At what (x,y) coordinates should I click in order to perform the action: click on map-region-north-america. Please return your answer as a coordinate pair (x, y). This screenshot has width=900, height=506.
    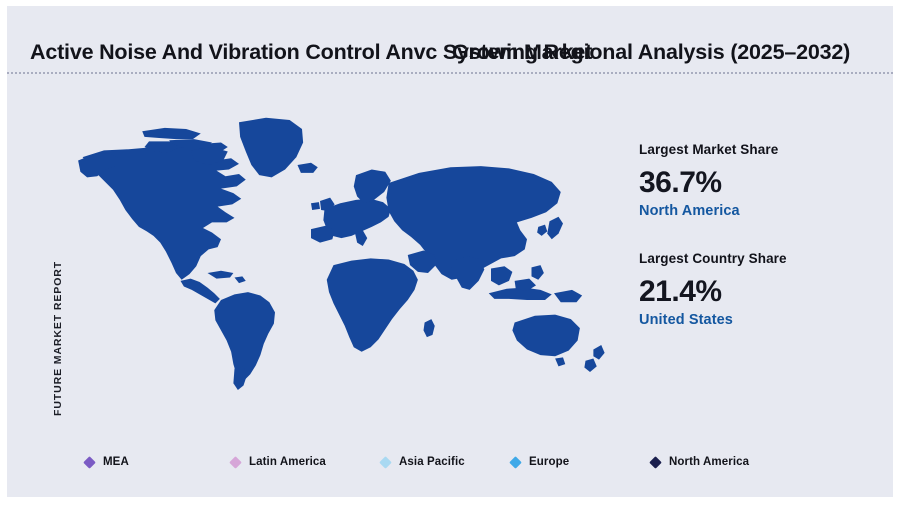
    Looking at the image, I should click on (164, 211).